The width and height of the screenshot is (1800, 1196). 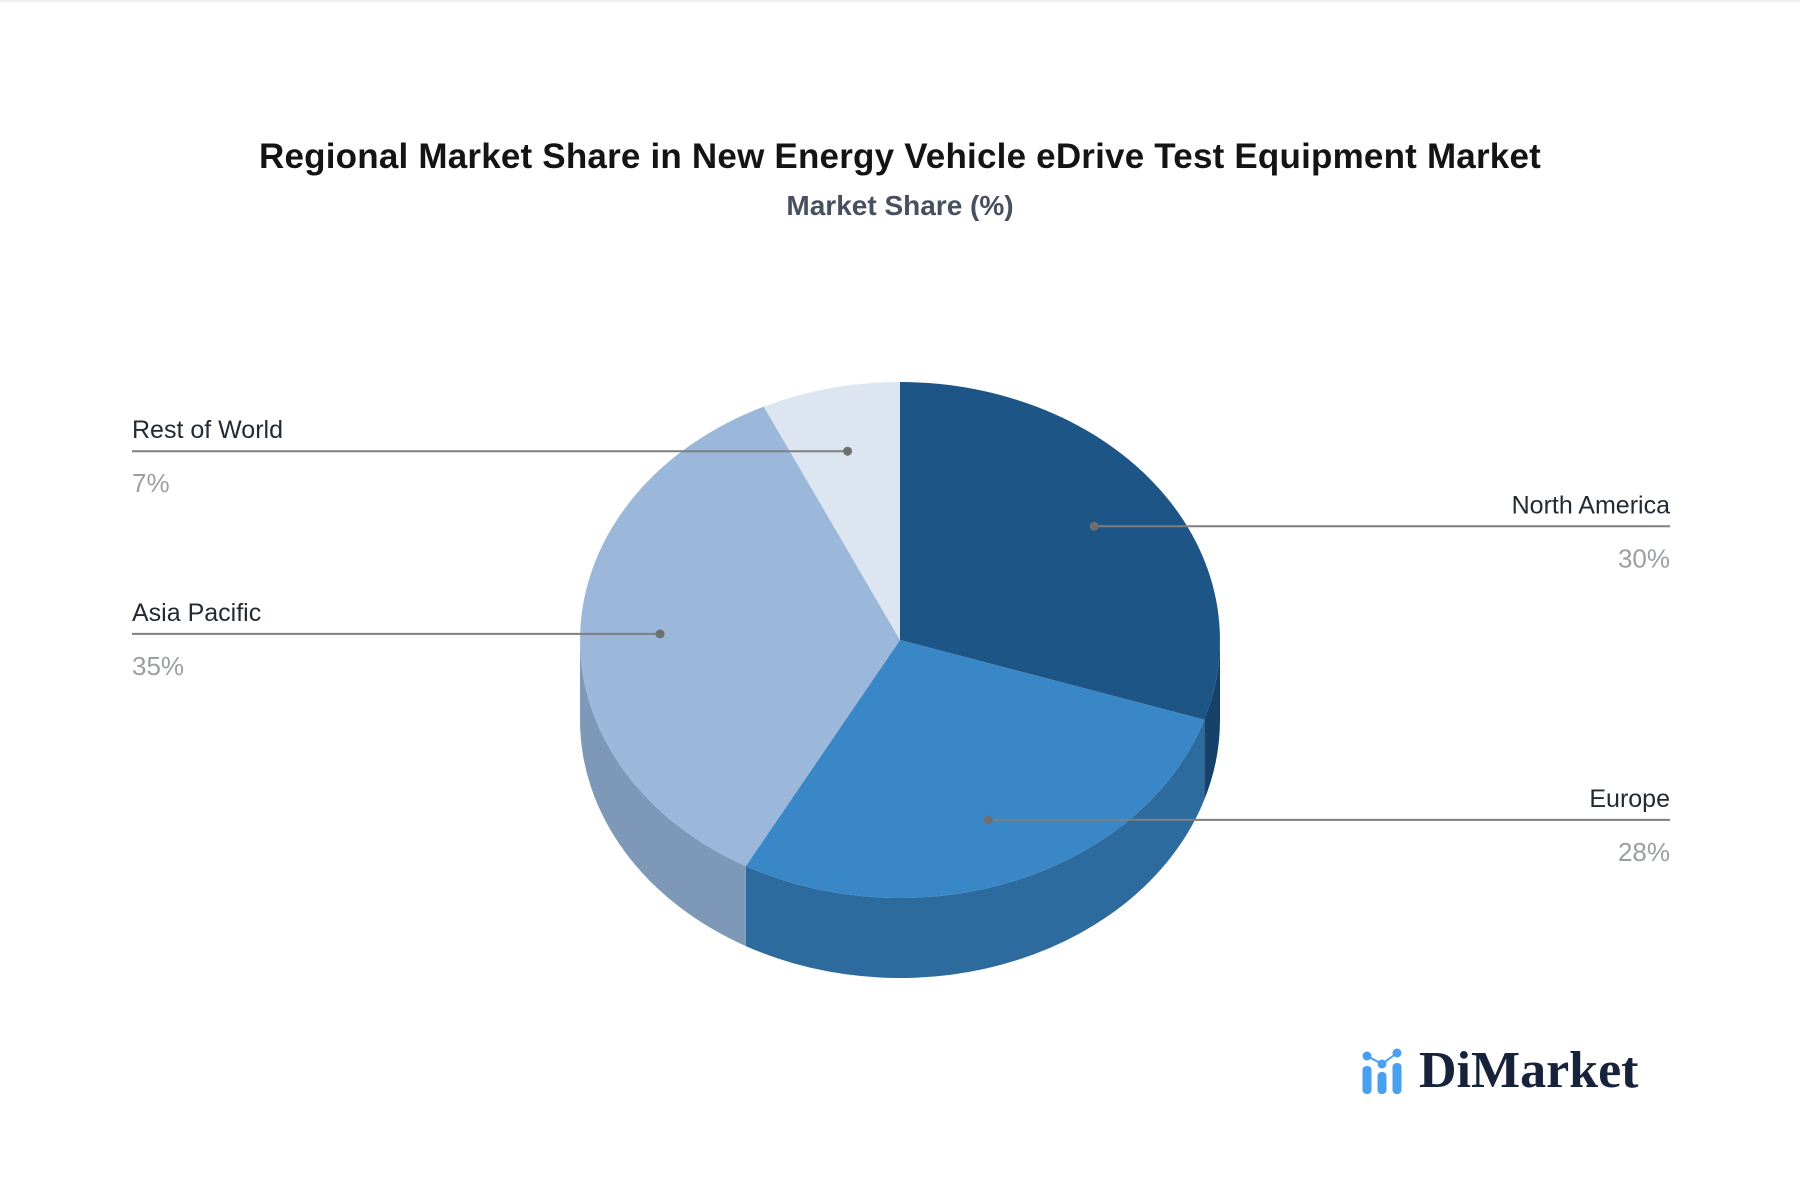 What do you see at coordinates (207, 430) in the screenshot?
I see `slice-label-rest-of-world: Rest of World` at bounding box center [207, 430].